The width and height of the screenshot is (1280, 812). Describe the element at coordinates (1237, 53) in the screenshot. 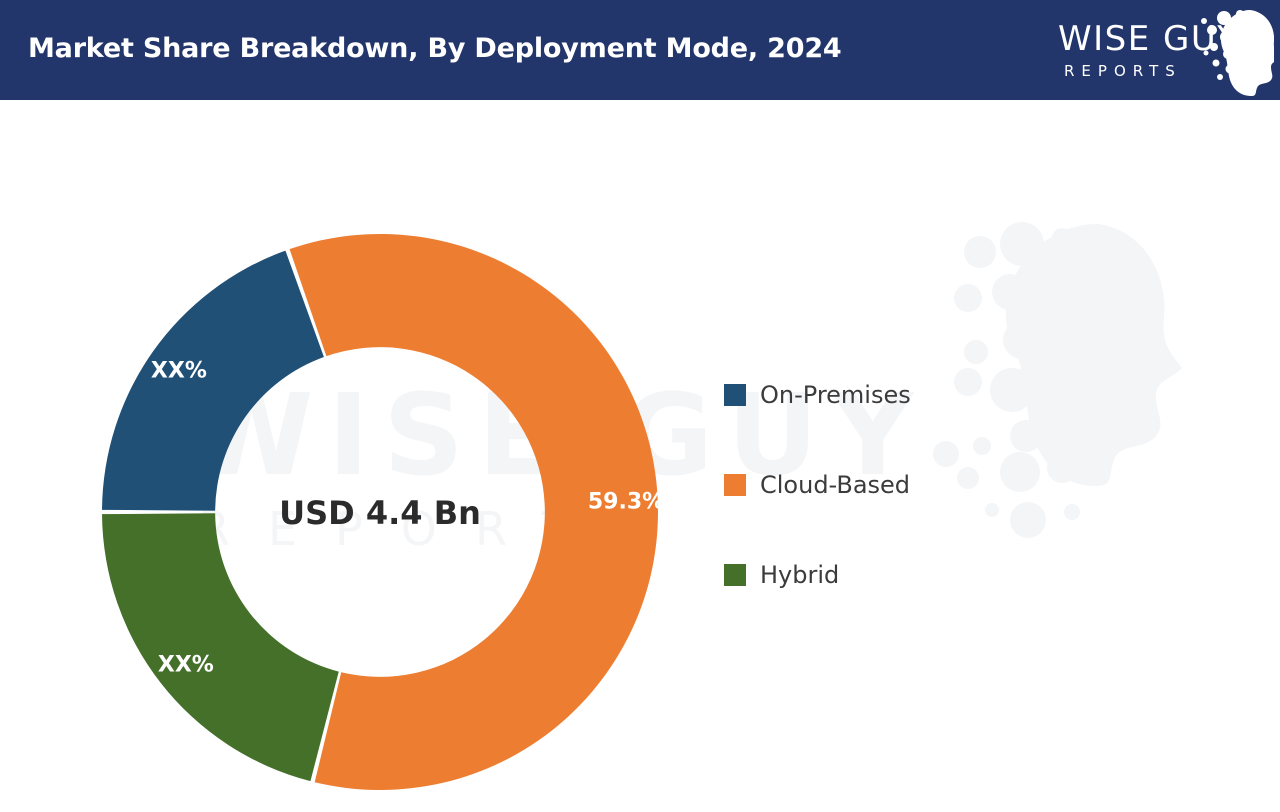

I see `wise-guy-head-icon` at that location.